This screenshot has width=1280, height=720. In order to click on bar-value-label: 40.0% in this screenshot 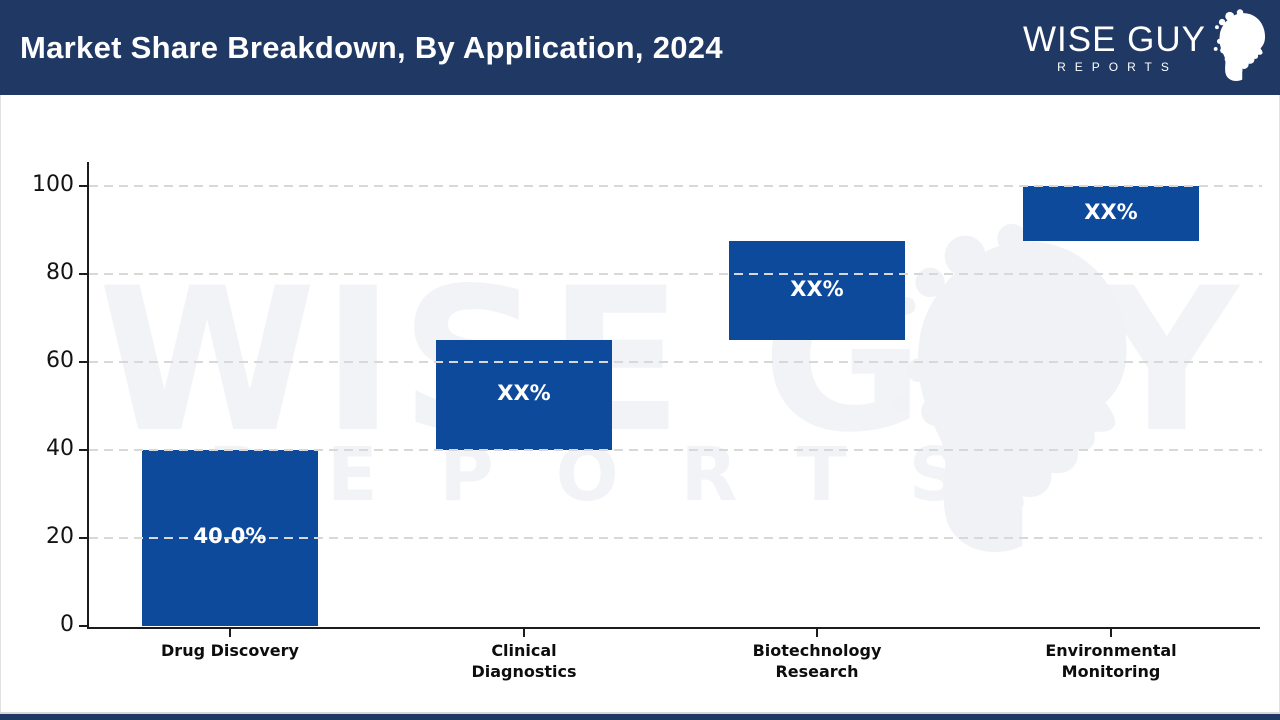, I will do `click(230, 536)`.